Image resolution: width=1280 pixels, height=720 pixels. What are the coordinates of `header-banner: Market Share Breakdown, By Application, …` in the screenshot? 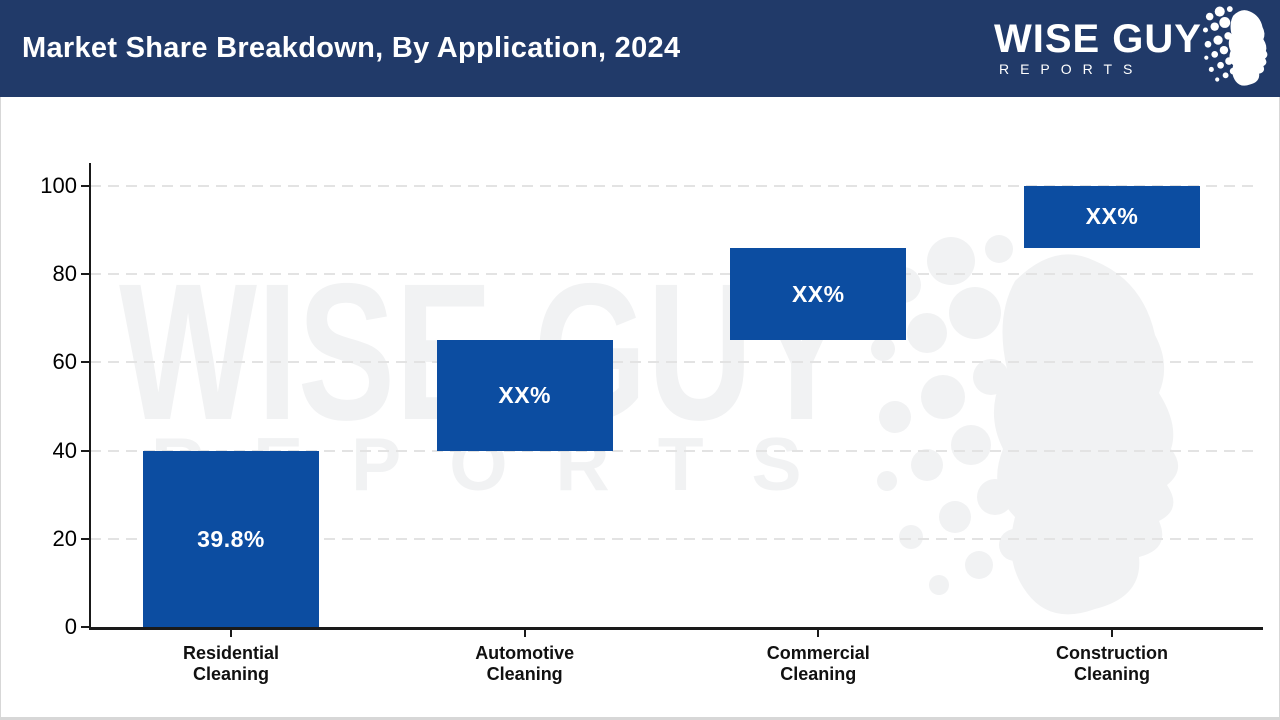 It's located at (640, 48).